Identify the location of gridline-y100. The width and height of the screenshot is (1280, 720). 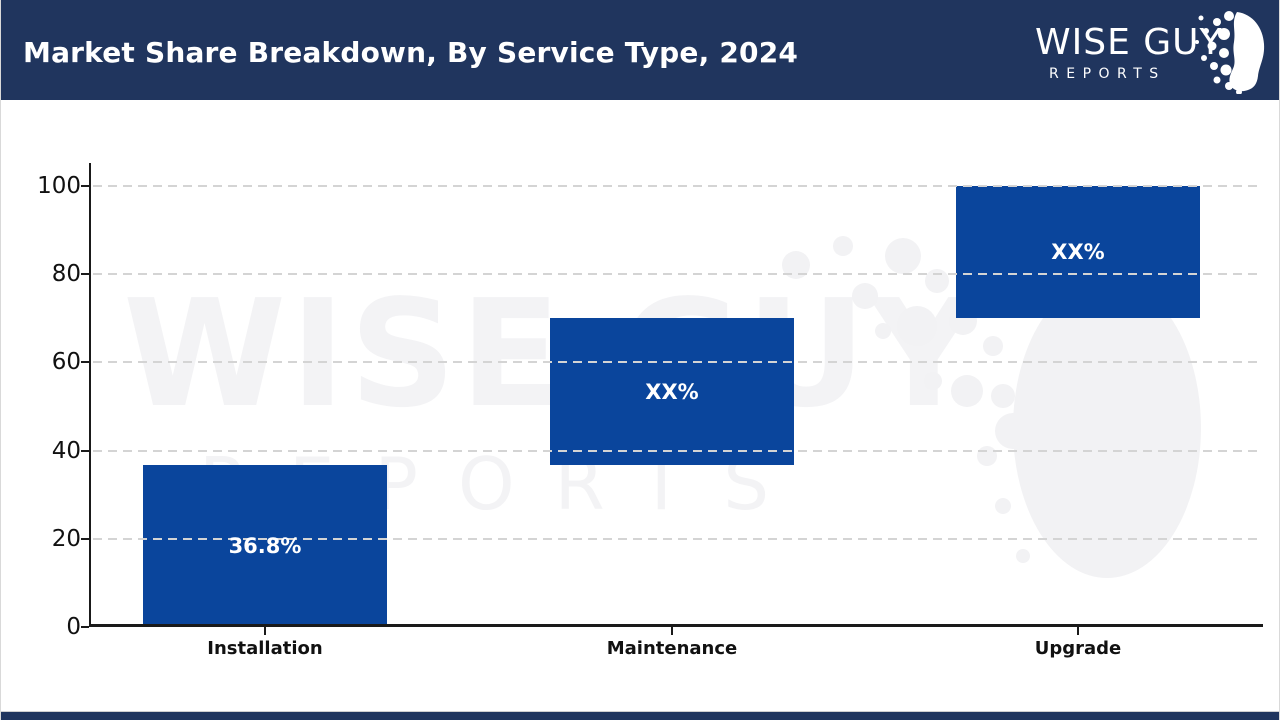
(677, 186).